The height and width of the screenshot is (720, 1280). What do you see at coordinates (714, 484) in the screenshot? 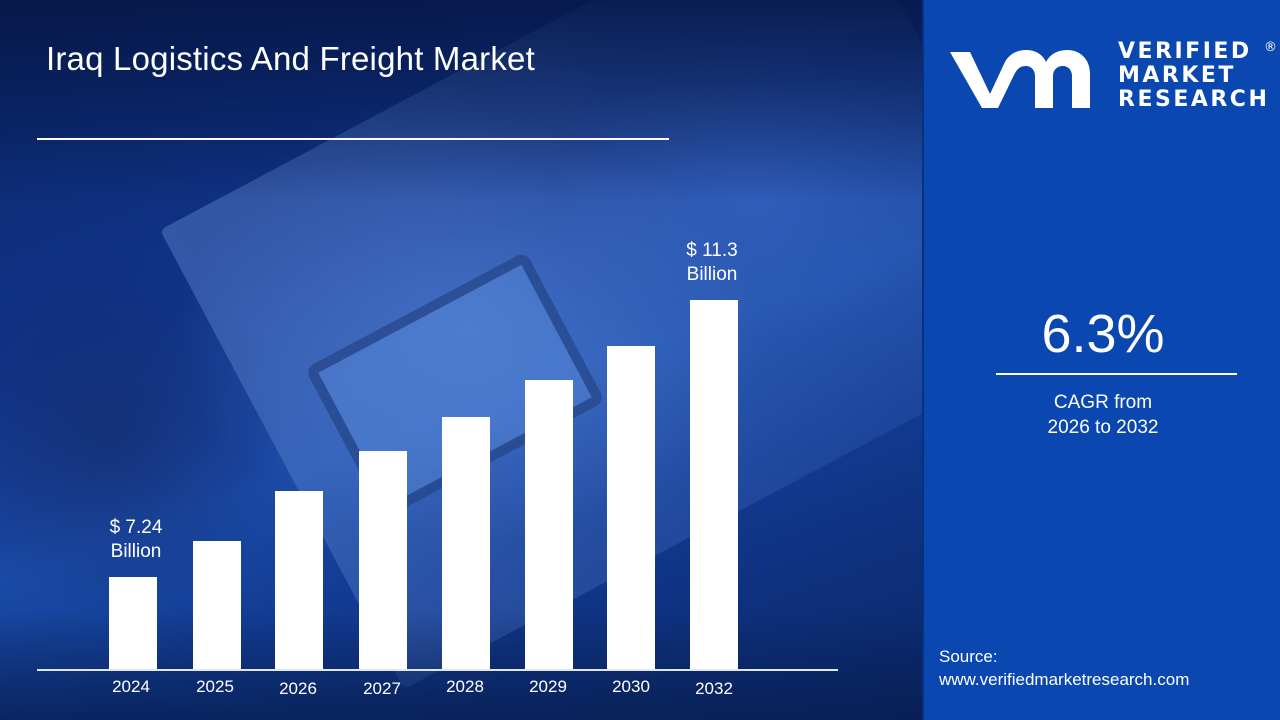
I see `bar-2032` at bounding box center [714, 484].